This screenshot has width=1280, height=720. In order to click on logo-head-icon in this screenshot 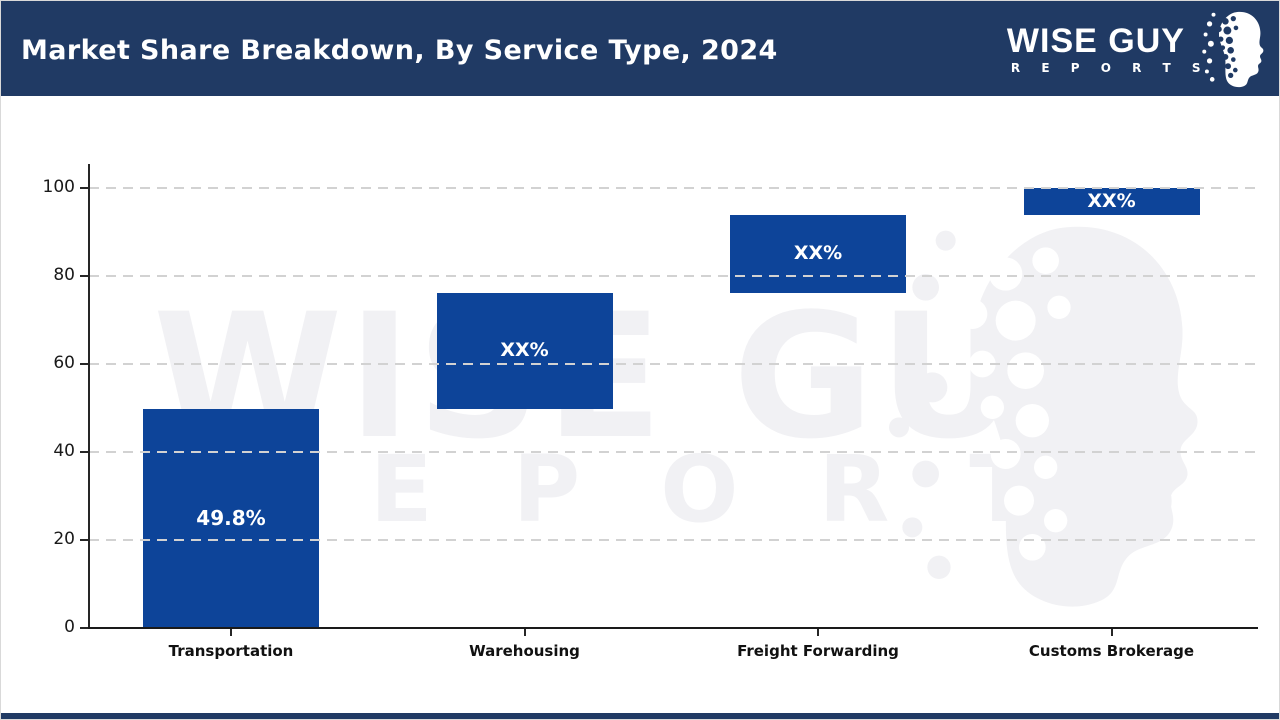, I will do `click(1233, 49)`.